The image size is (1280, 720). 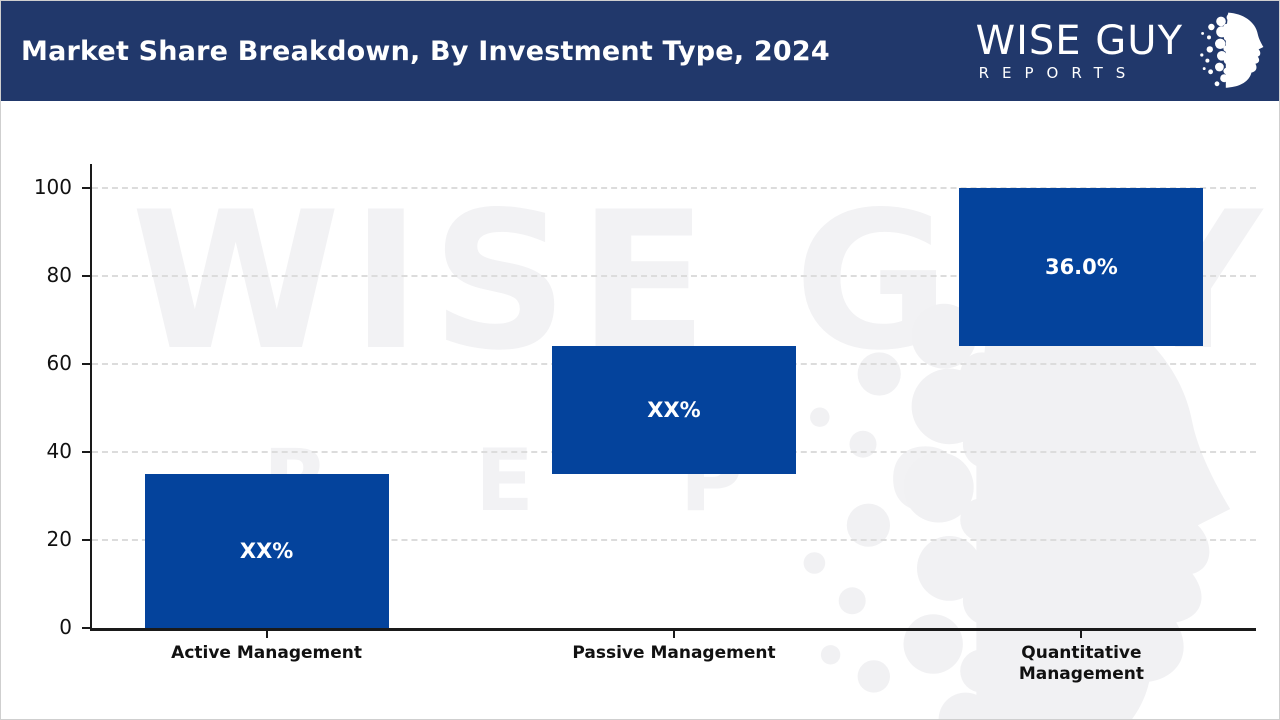 What do you see at coordinates (59, 275) in the screenshot?
I see `y-tick-label: 80` at bounding box center [59, 275].